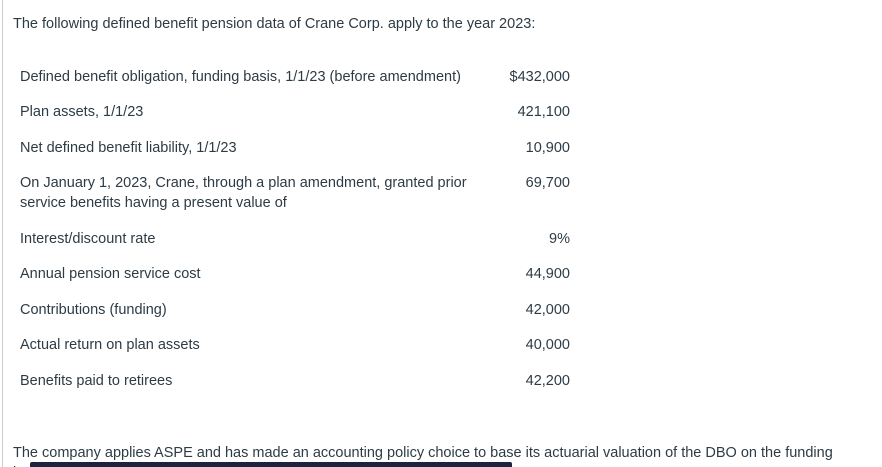  What do you see at coordinates (110, 345) in the screenshot?
I see `row-label: Actual return on plan assets` at bounding box center [110, 345].